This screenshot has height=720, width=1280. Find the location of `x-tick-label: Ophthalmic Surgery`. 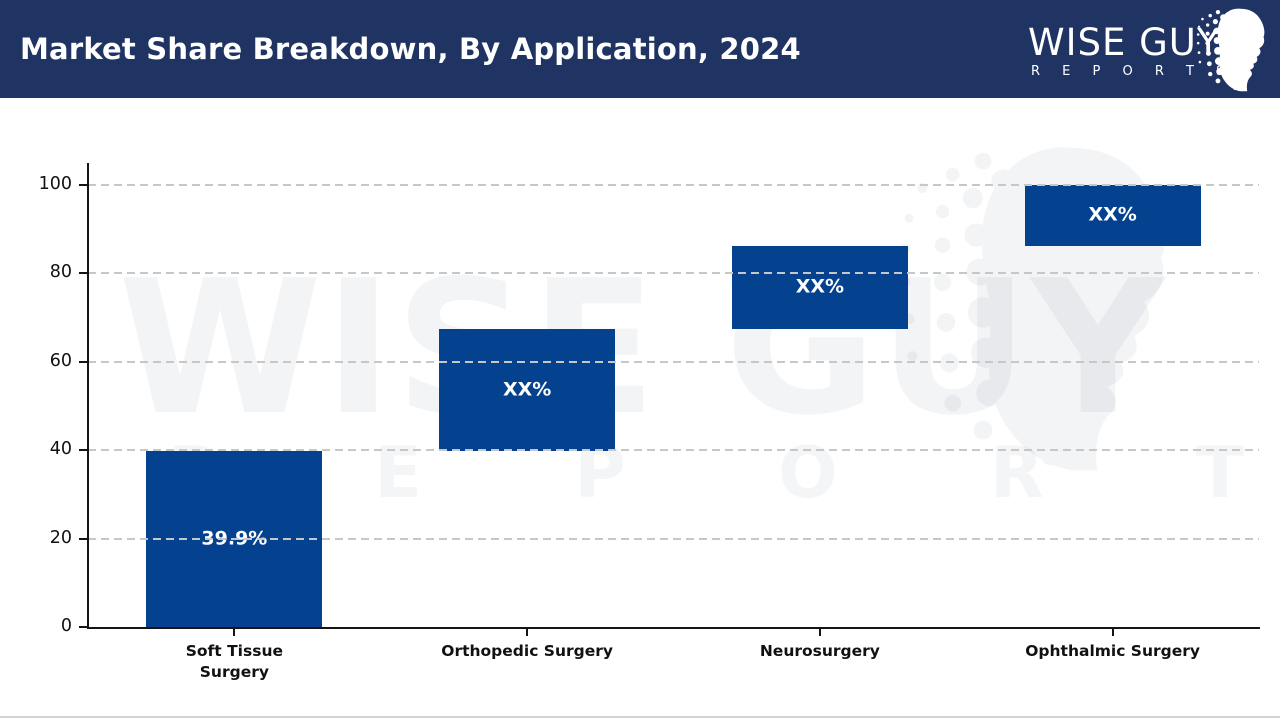

x-tick-label: Ophthalmic Surgery is located at coordinates (1113, 651).